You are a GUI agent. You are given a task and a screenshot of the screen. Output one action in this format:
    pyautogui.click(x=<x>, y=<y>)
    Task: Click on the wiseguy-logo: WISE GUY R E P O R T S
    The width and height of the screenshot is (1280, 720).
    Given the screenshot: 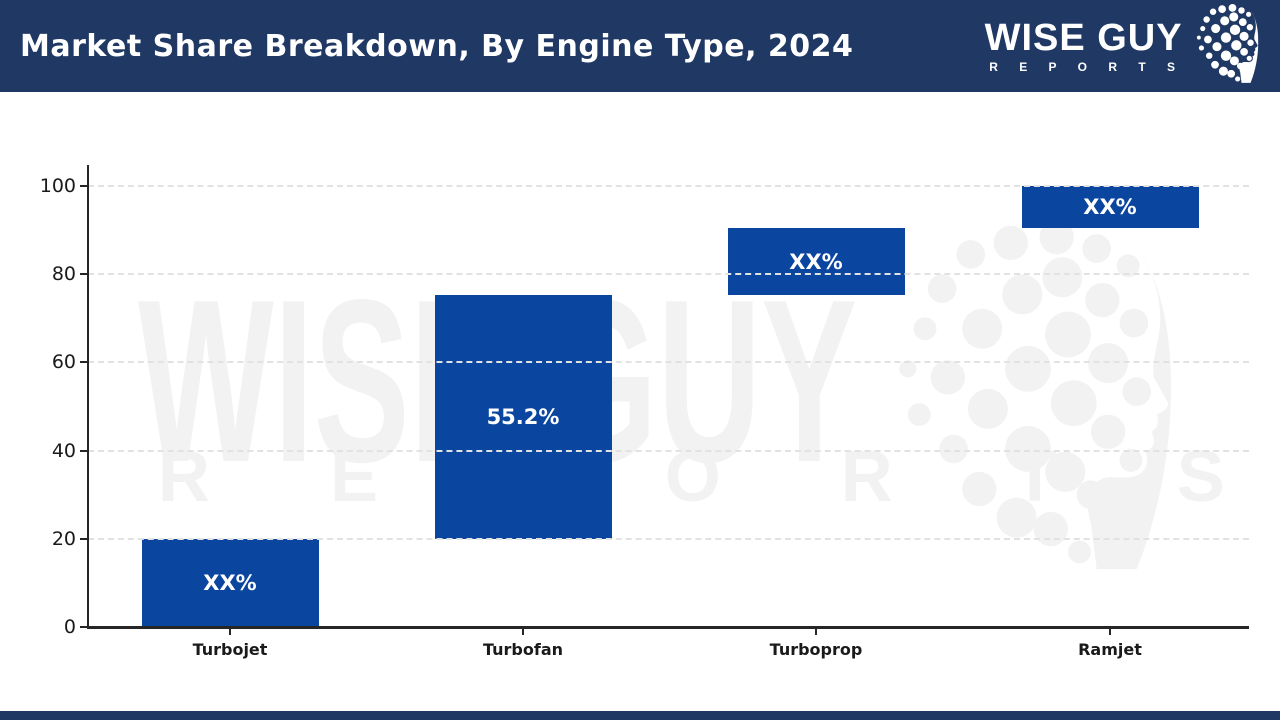 What is the action you would take?
    pyautogui.click(x=1122, y=46)
    